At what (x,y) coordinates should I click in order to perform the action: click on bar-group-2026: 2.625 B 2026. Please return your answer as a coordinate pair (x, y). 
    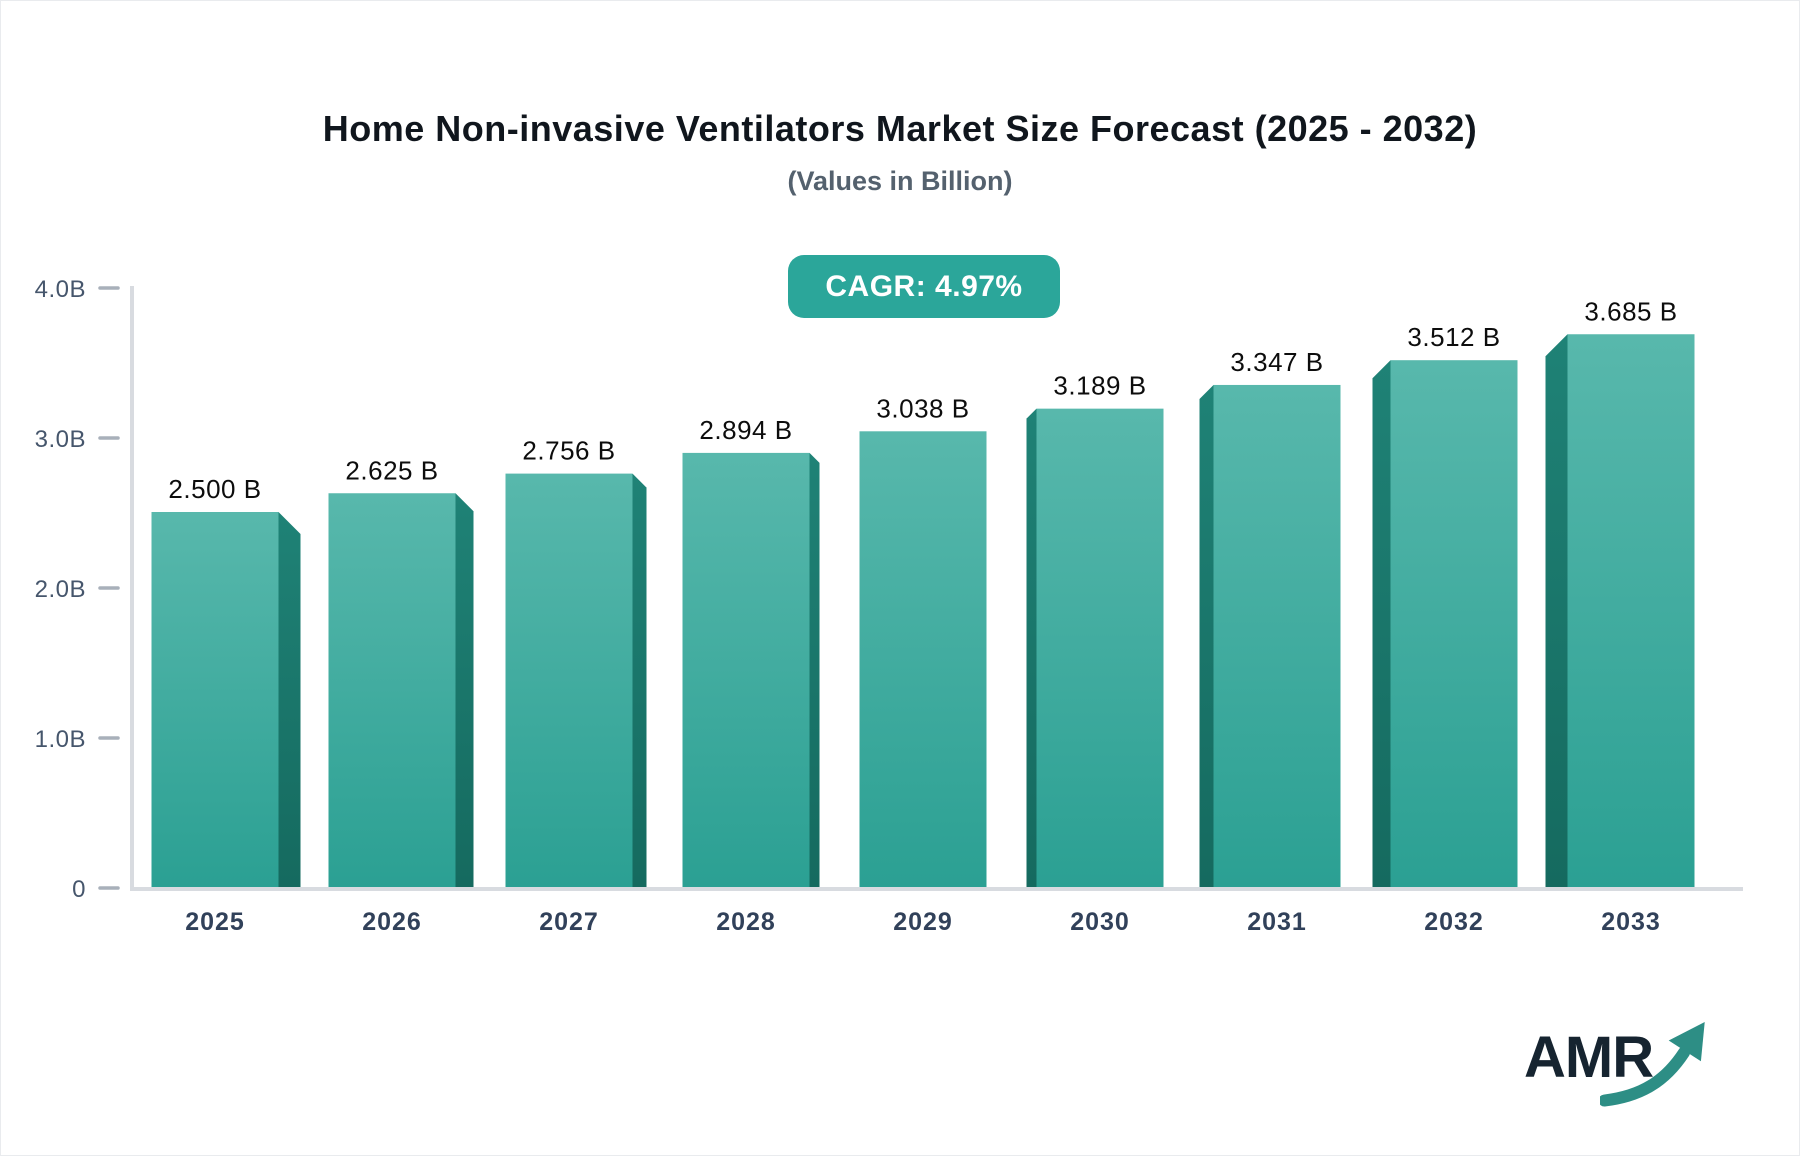
    Looking at the image, I should click on (401, 695).